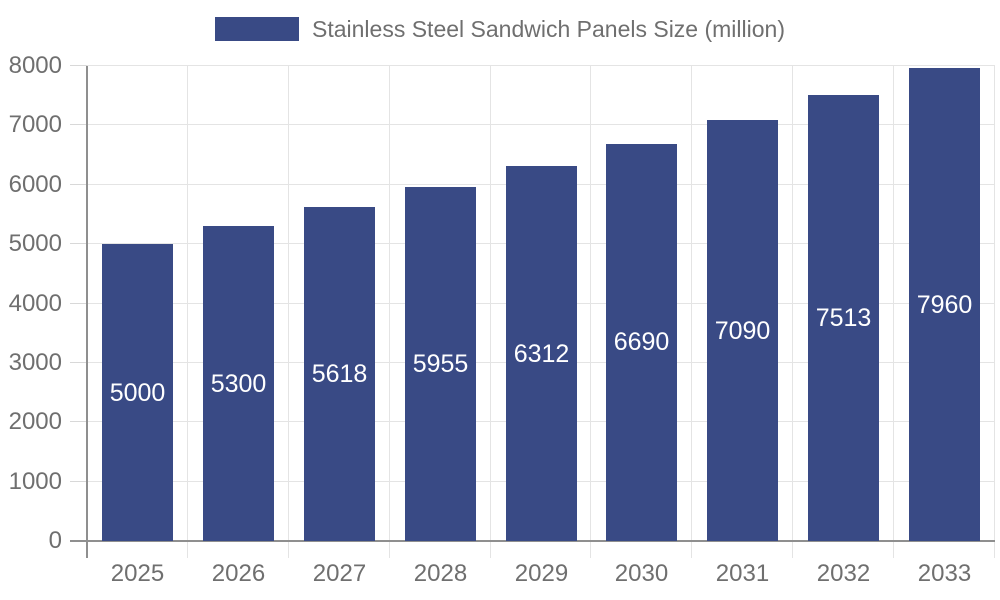  I want to click on bar-2028, so click(440, 364).